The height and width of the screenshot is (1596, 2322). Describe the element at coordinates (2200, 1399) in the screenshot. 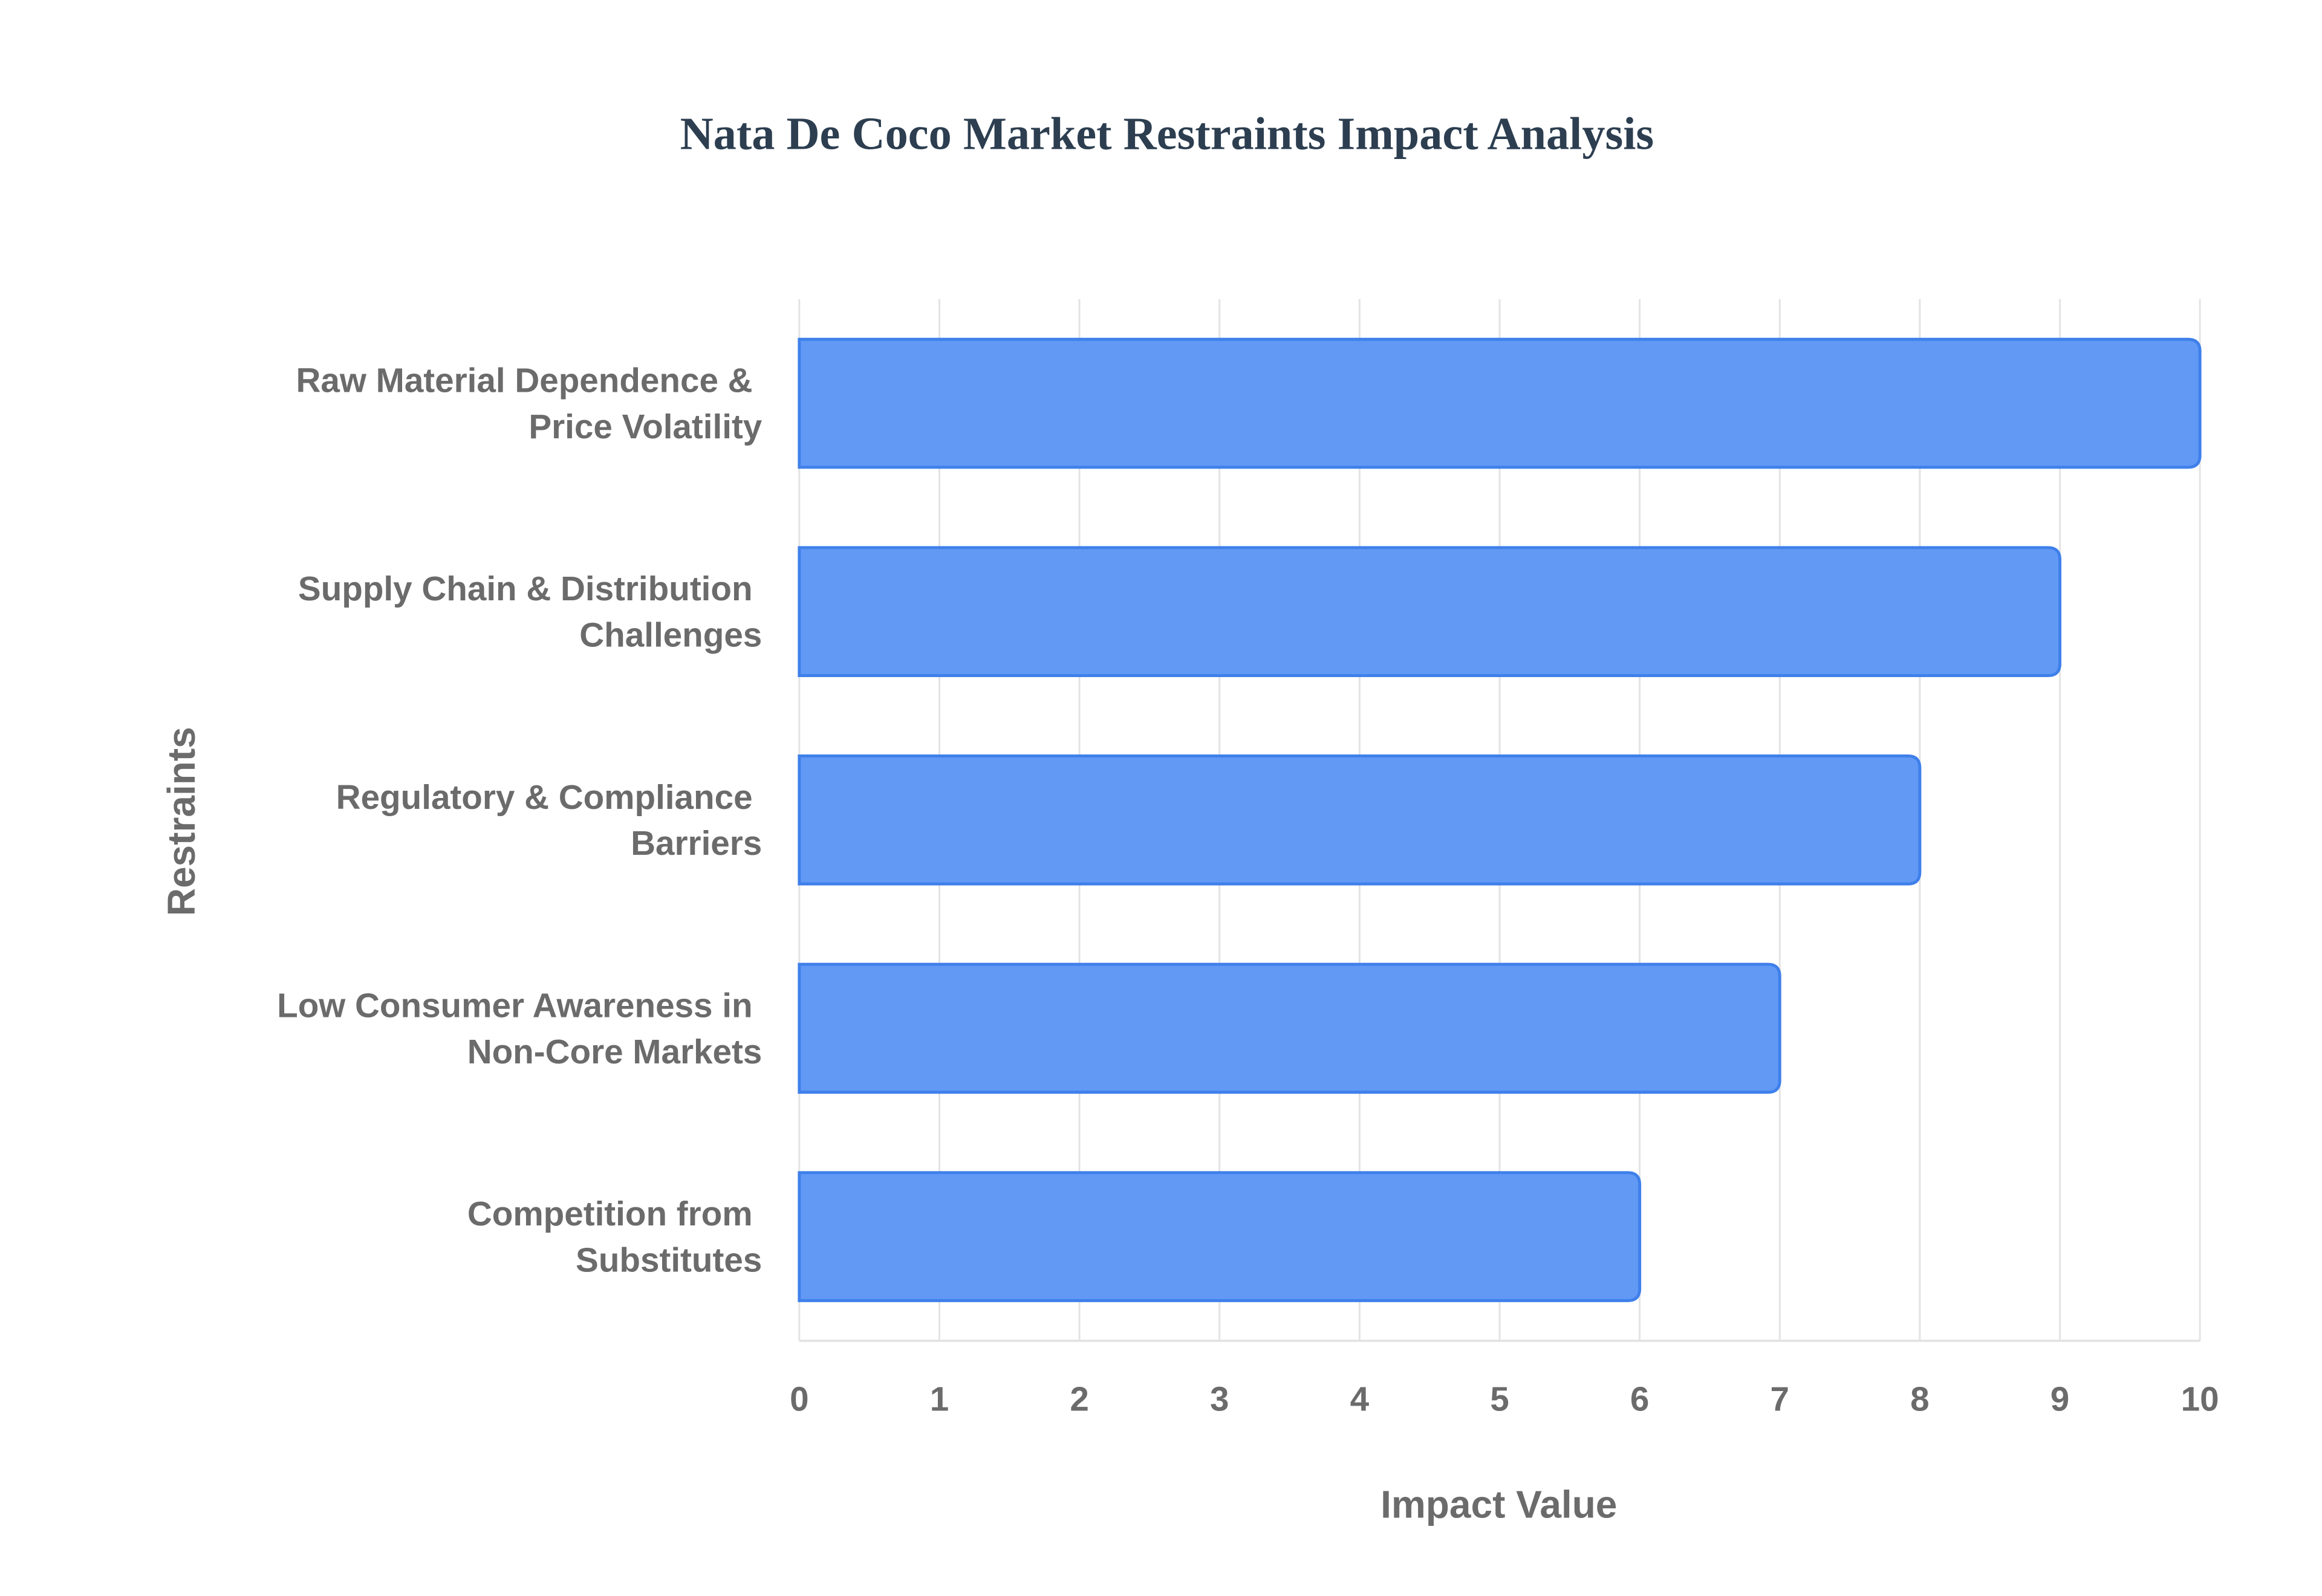

I see `x-tick-label: 10` at that location.